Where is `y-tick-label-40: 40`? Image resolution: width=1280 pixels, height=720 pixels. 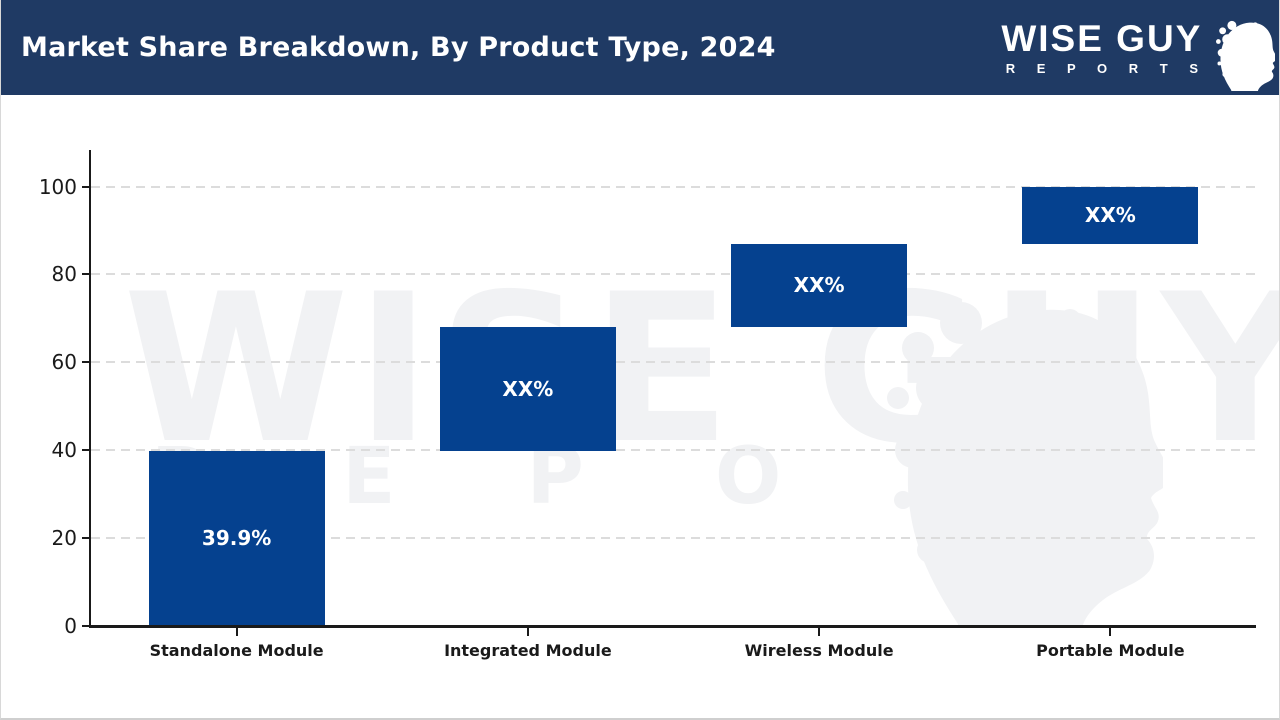
y-tick-label-40: 40 is located at coordinates (64, 450).